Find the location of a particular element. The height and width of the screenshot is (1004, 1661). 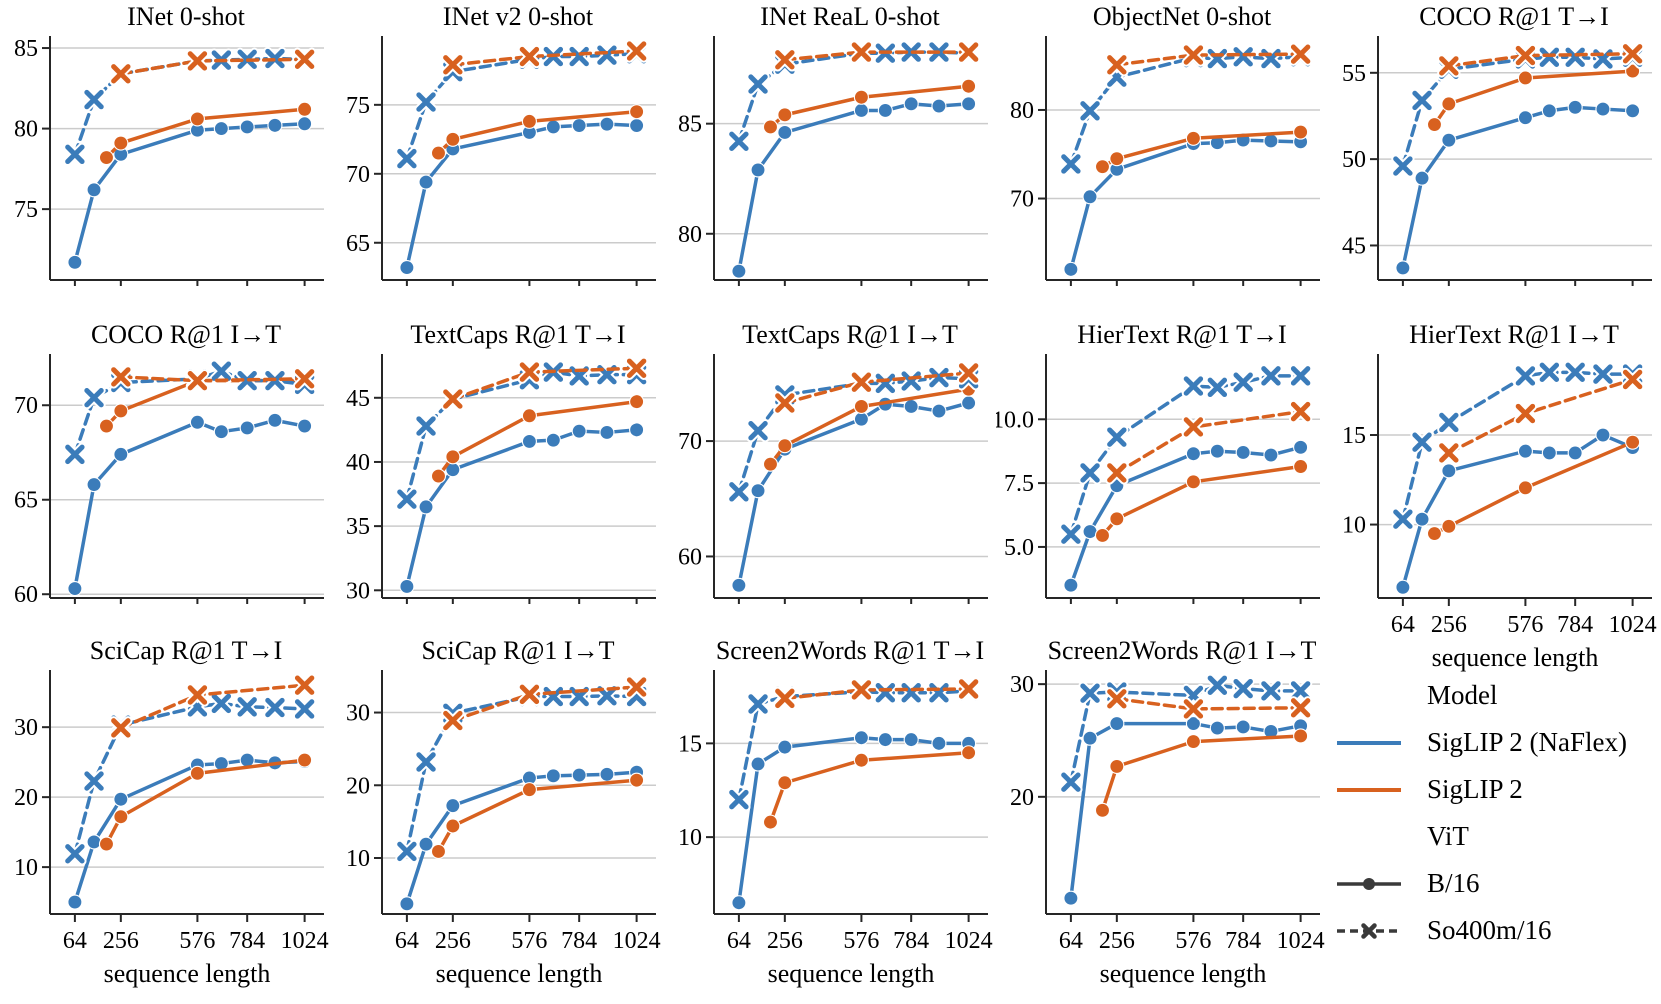

legend-x-marker is located at coordinates (1369, 930).